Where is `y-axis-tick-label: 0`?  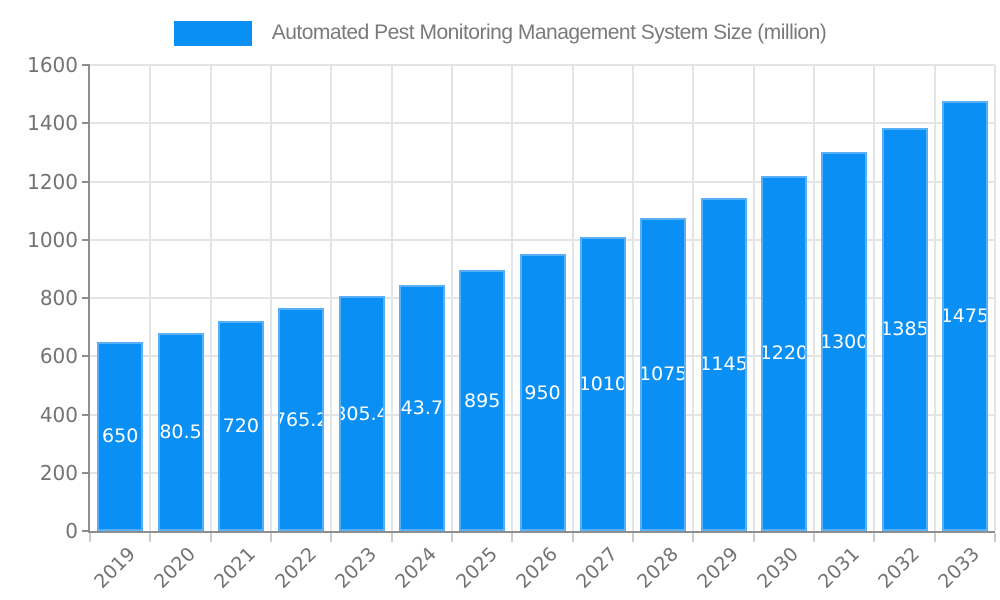 y-axis-tick-label: 0 is located at coordinates (71, 531).